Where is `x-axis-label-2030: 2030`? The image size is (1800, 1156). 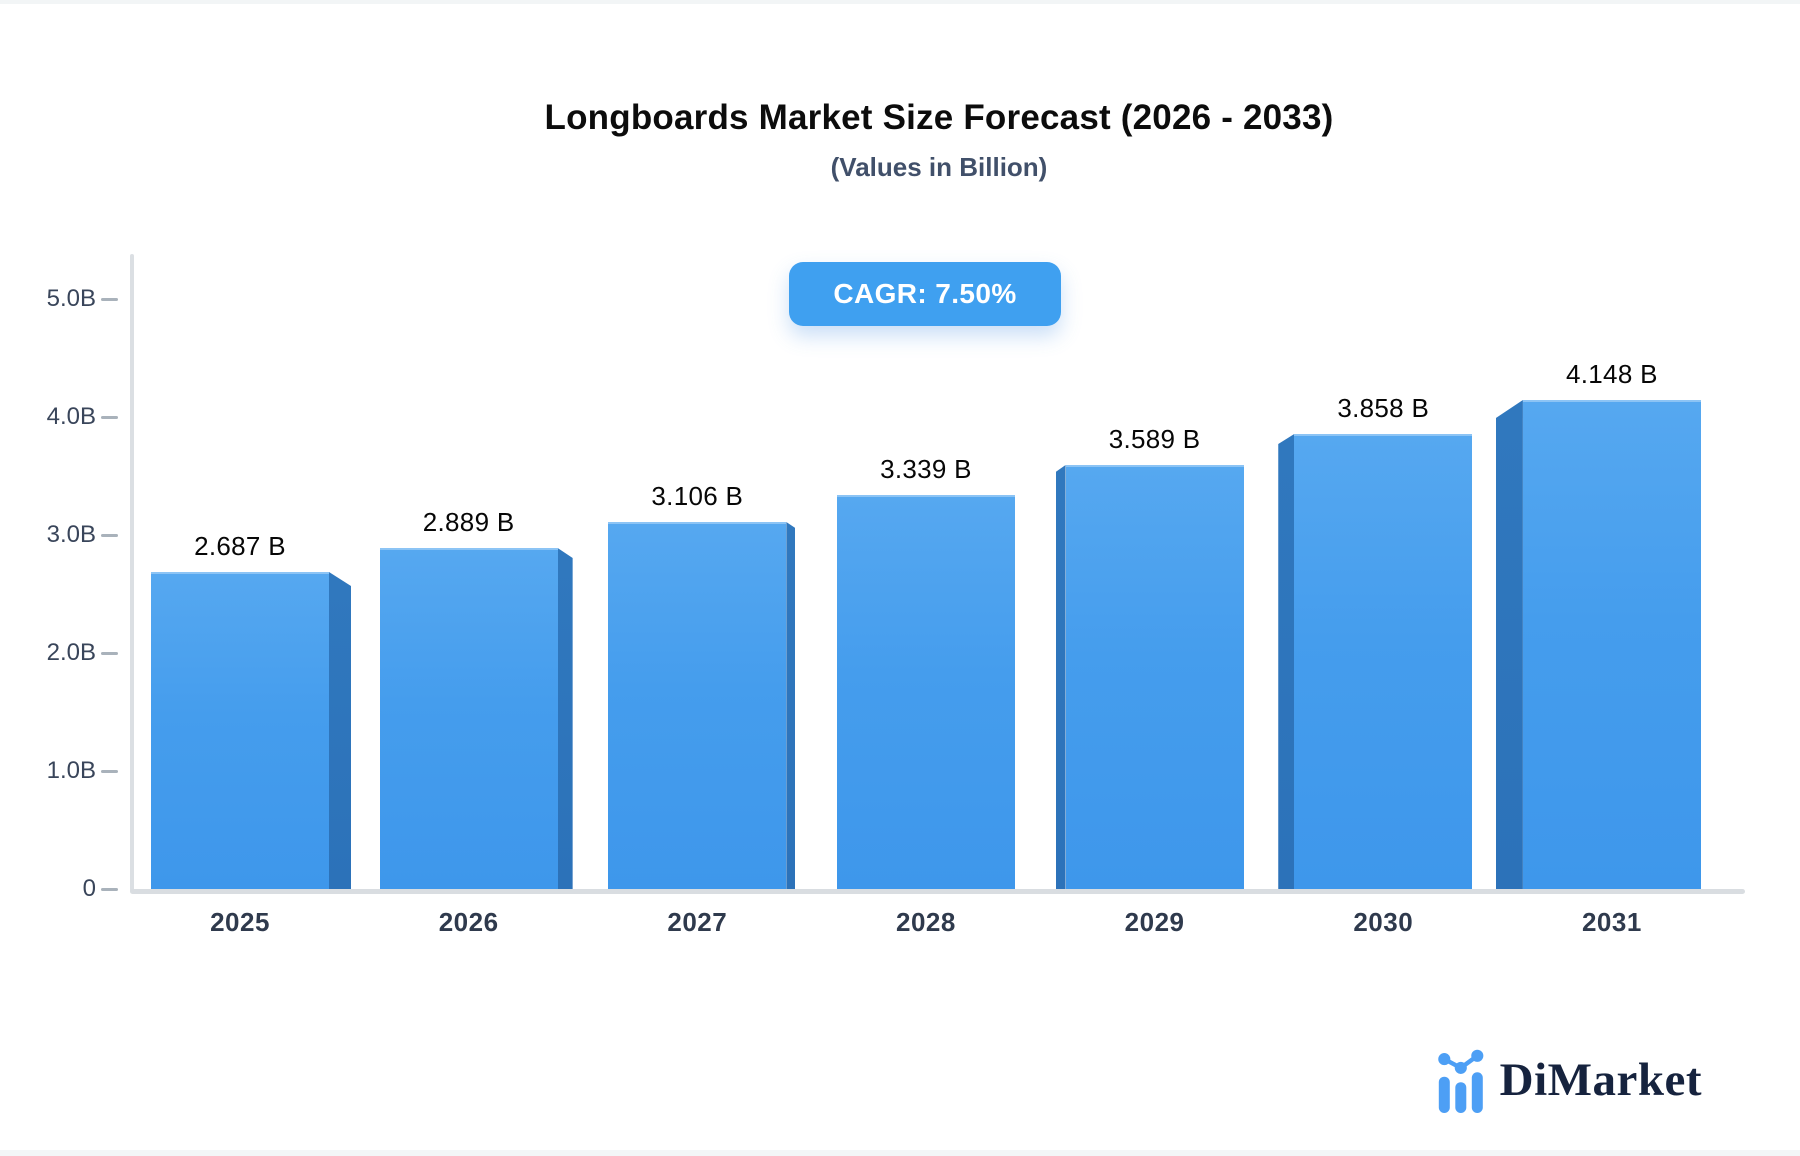
x-axis-label-2030: 2030 is located at coordinates (1383, 922).